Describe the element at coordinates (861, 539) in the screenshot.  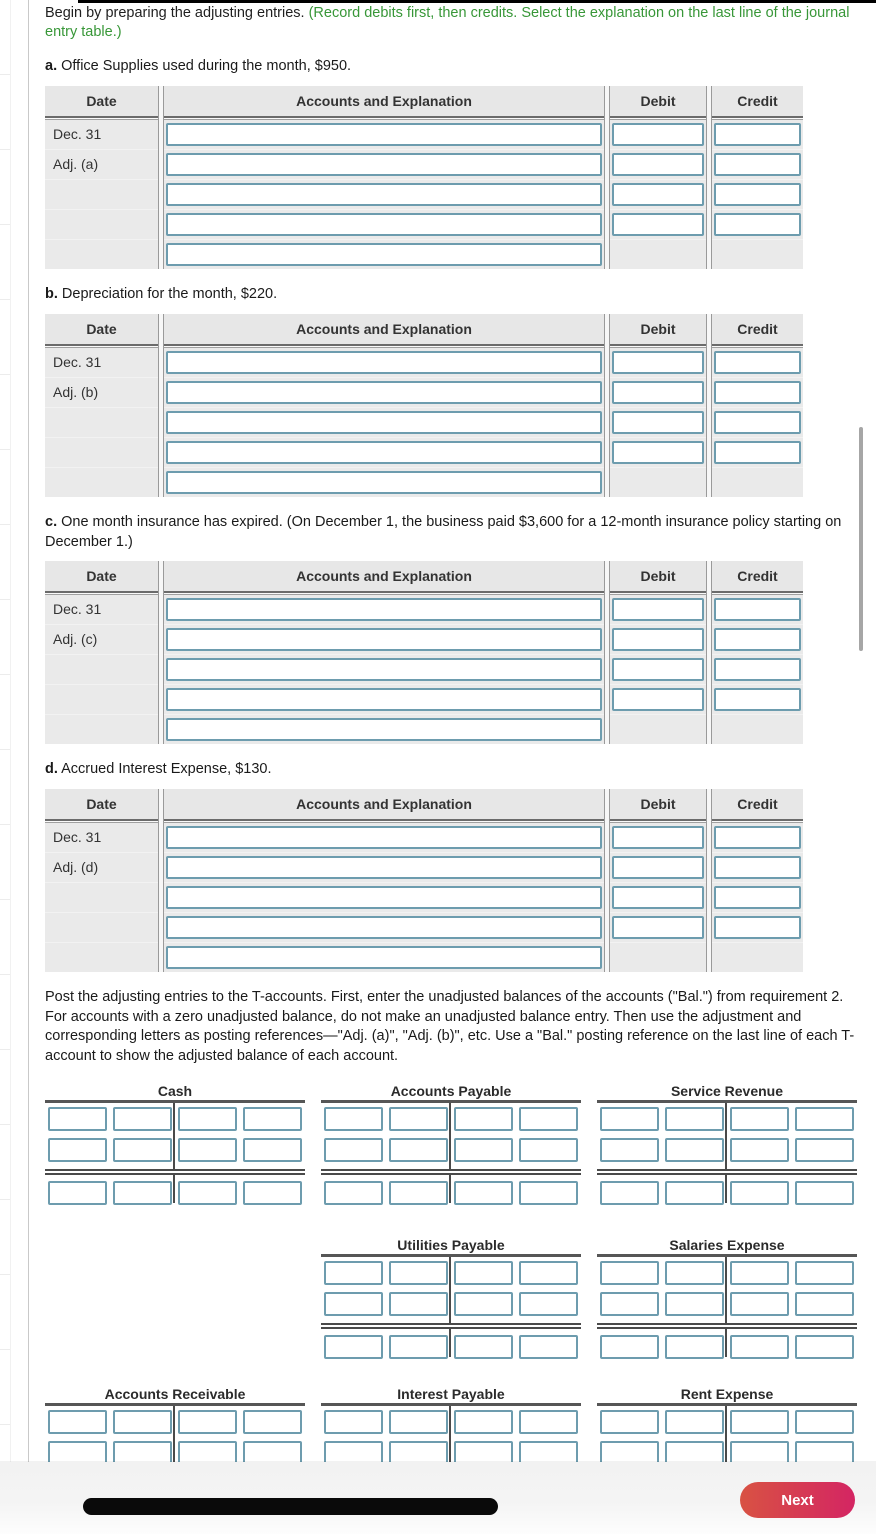
I see `scrollbar-thumb` at that location.